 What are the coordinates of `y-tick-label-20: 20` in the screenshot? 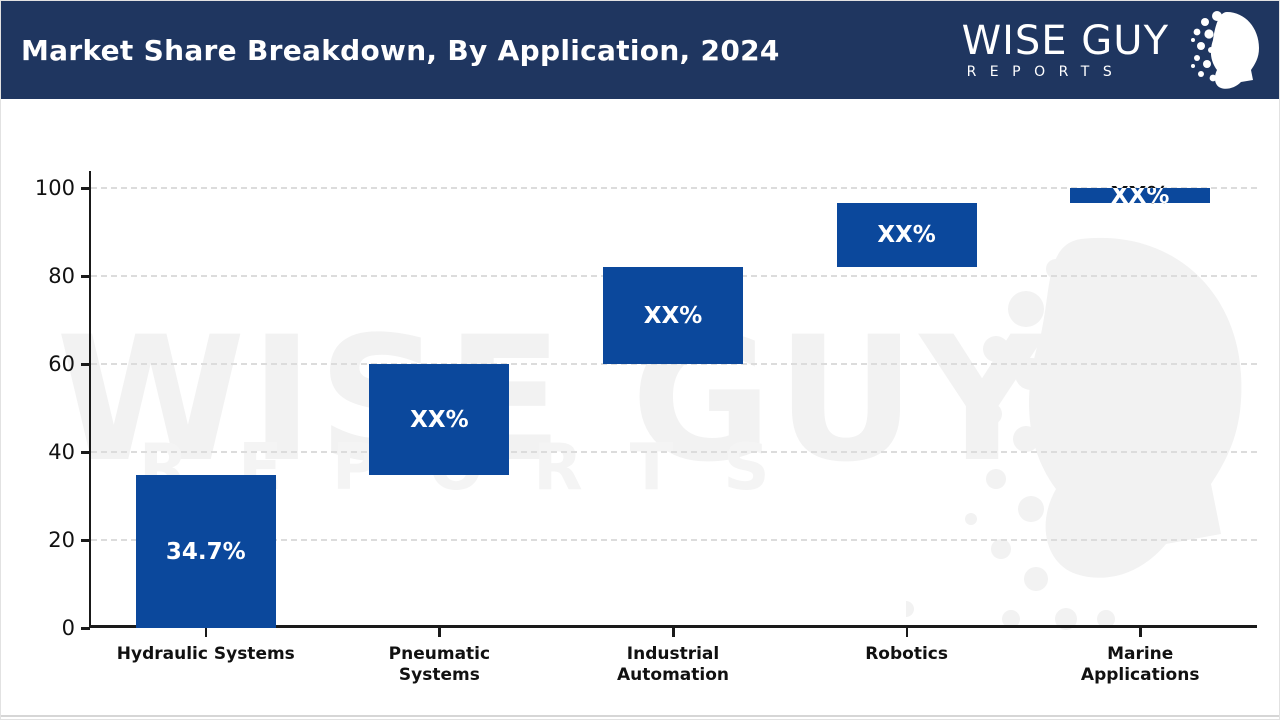 It's located at (61, 540).